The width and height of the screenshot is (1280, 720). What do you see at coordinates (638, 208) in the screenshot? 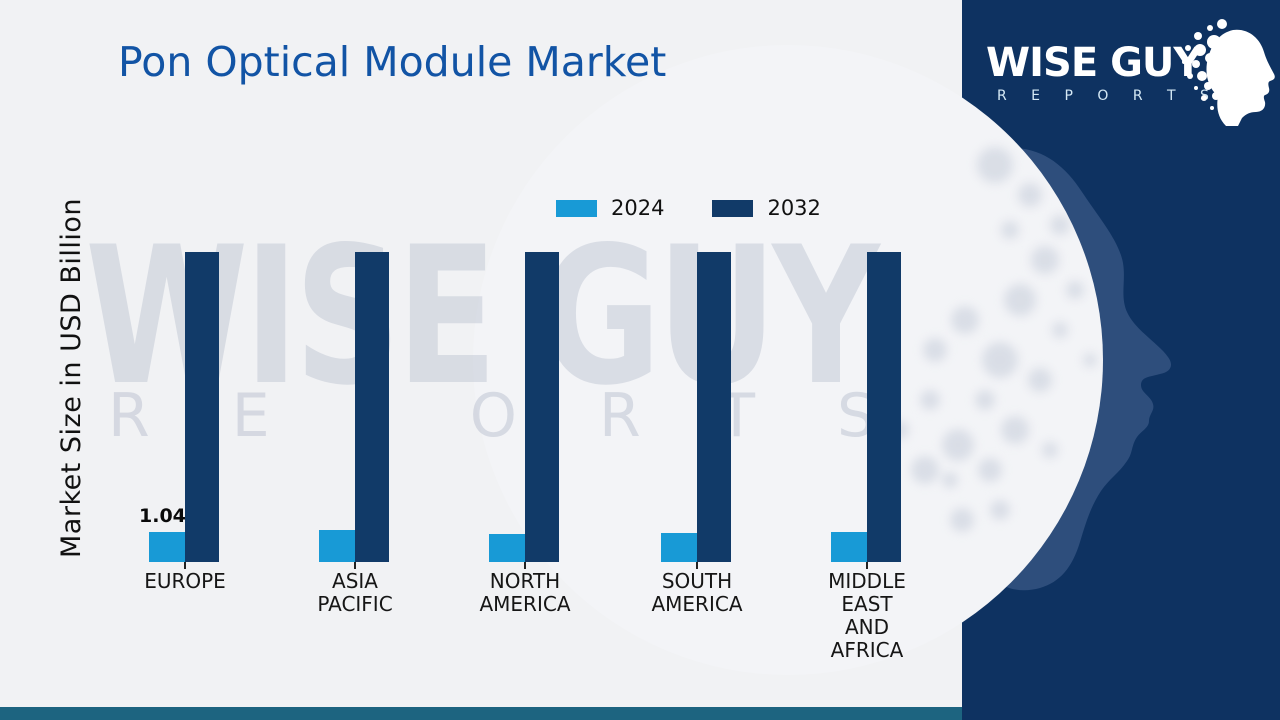
I see `legend-label-2024: 2024` at bounding box center [638, 208].